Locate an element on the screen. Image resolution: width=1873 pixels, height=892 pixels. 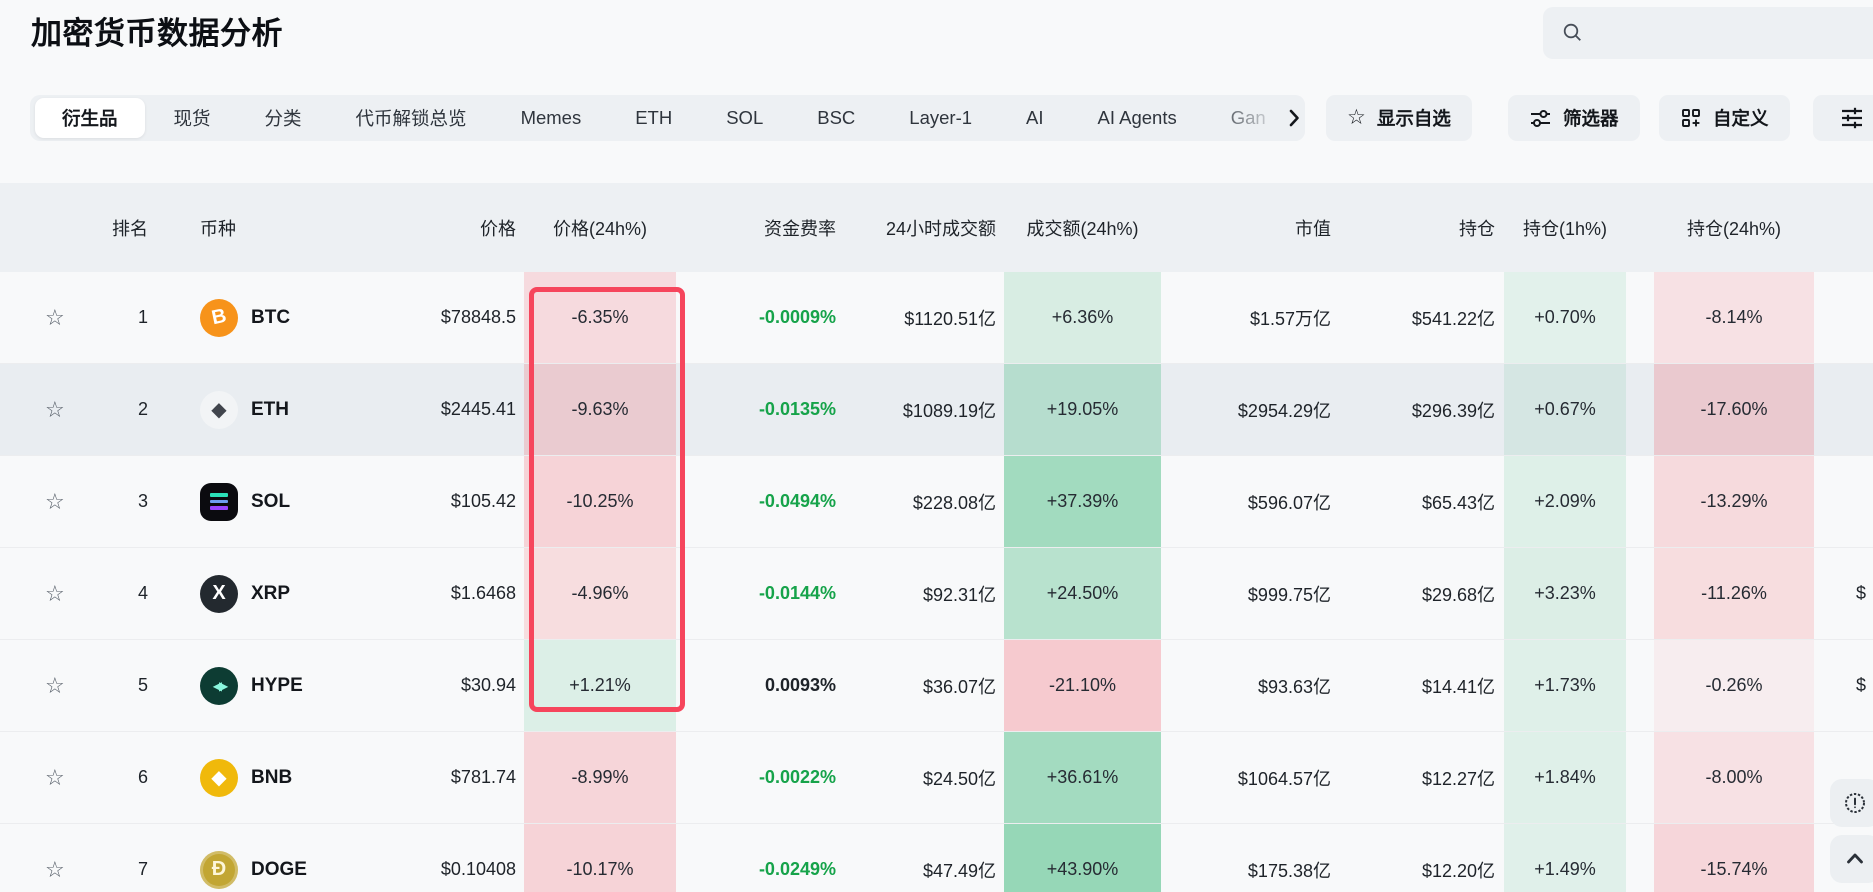
search-box is located at coordinates (1708, 33).